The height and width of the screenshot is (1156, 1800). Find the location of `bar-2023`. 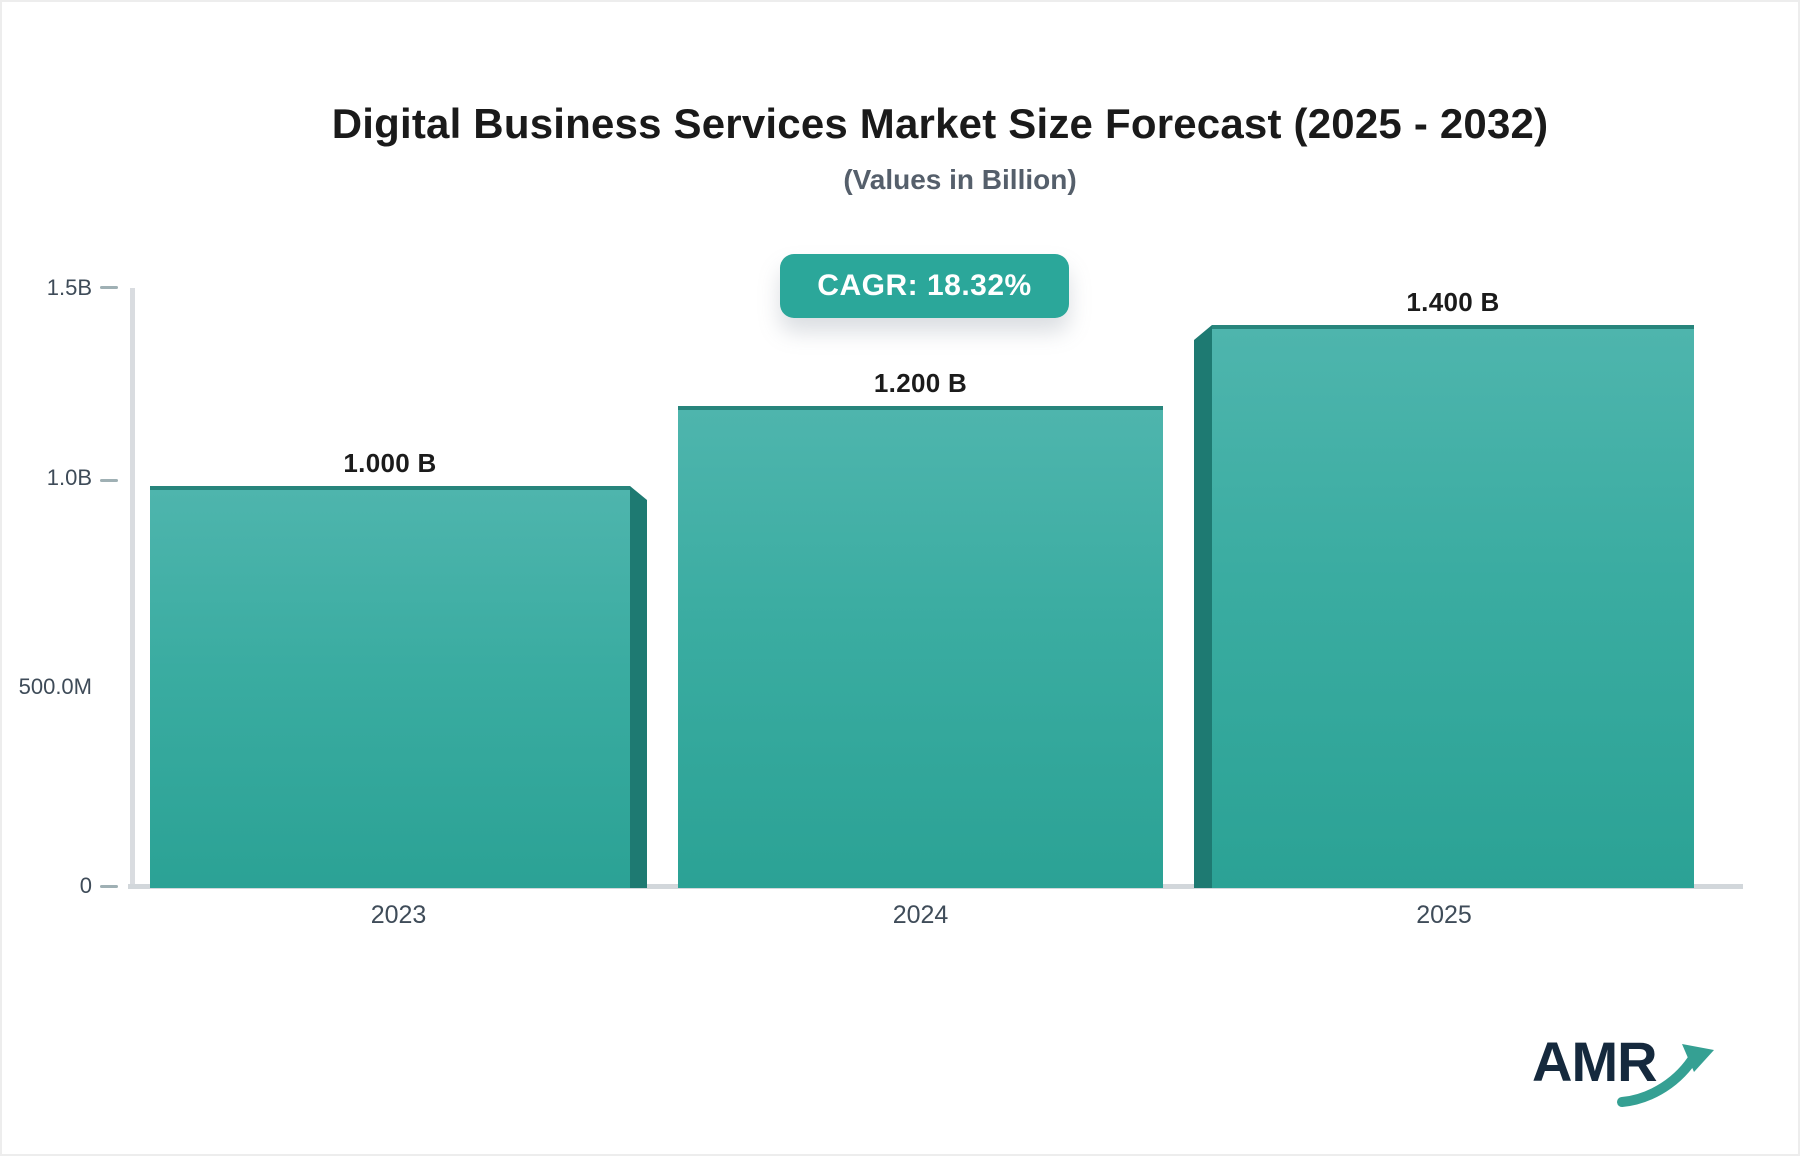

bar-2023 is located at coordinates (390, 687).